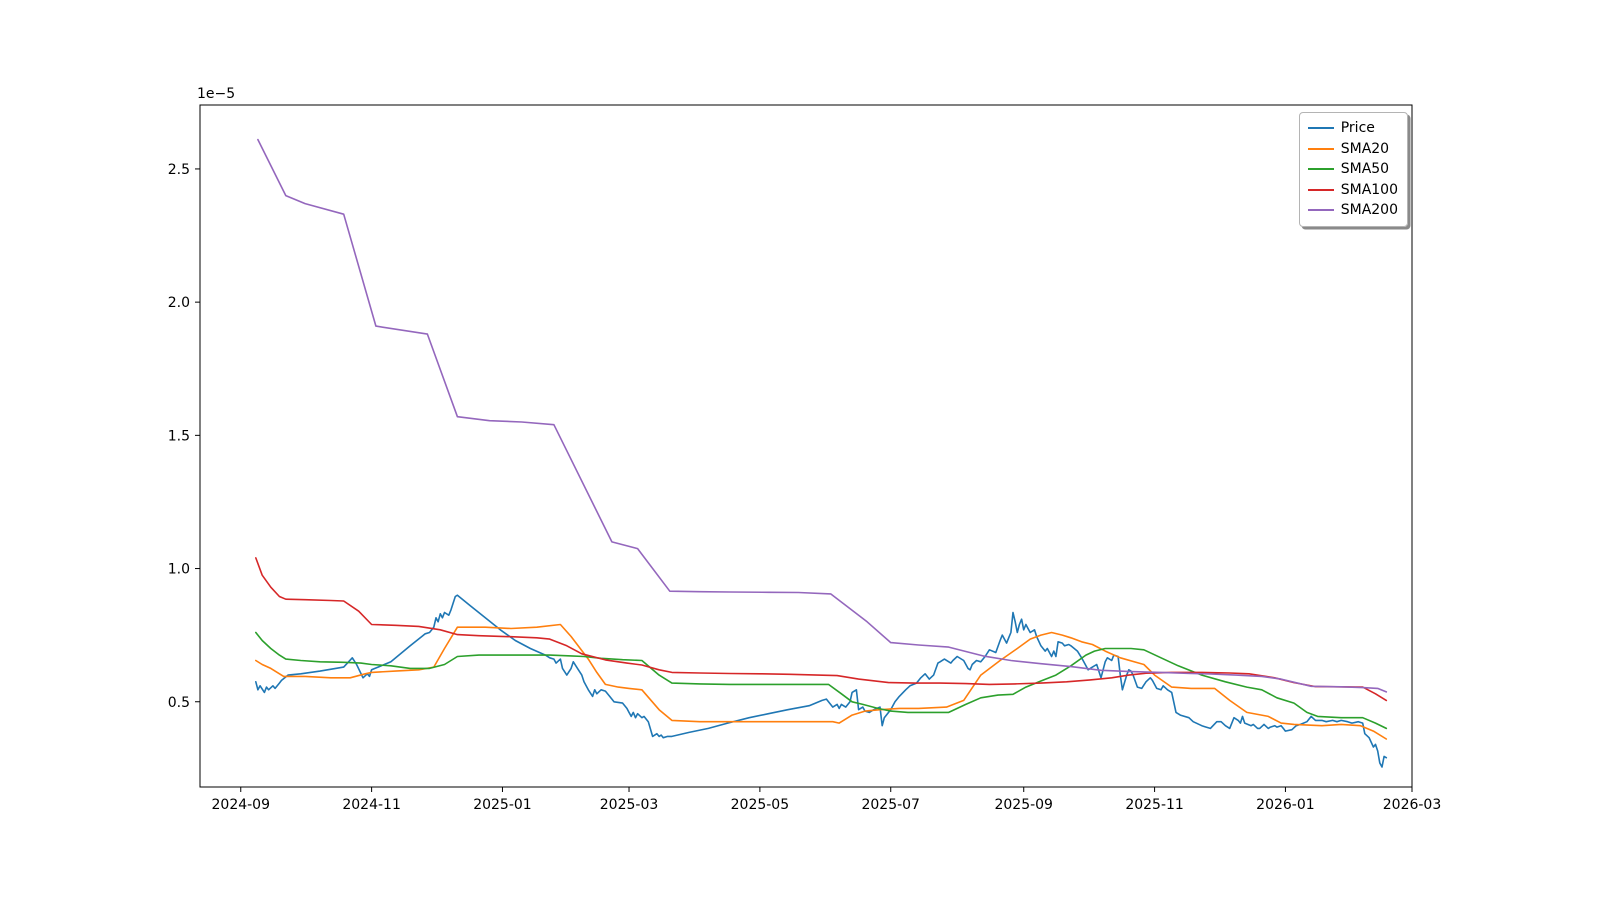 Image resolution: width=1600 pixels, height=900 pixels. I want to click on legend-label-price: Price, so click(1357, 128).